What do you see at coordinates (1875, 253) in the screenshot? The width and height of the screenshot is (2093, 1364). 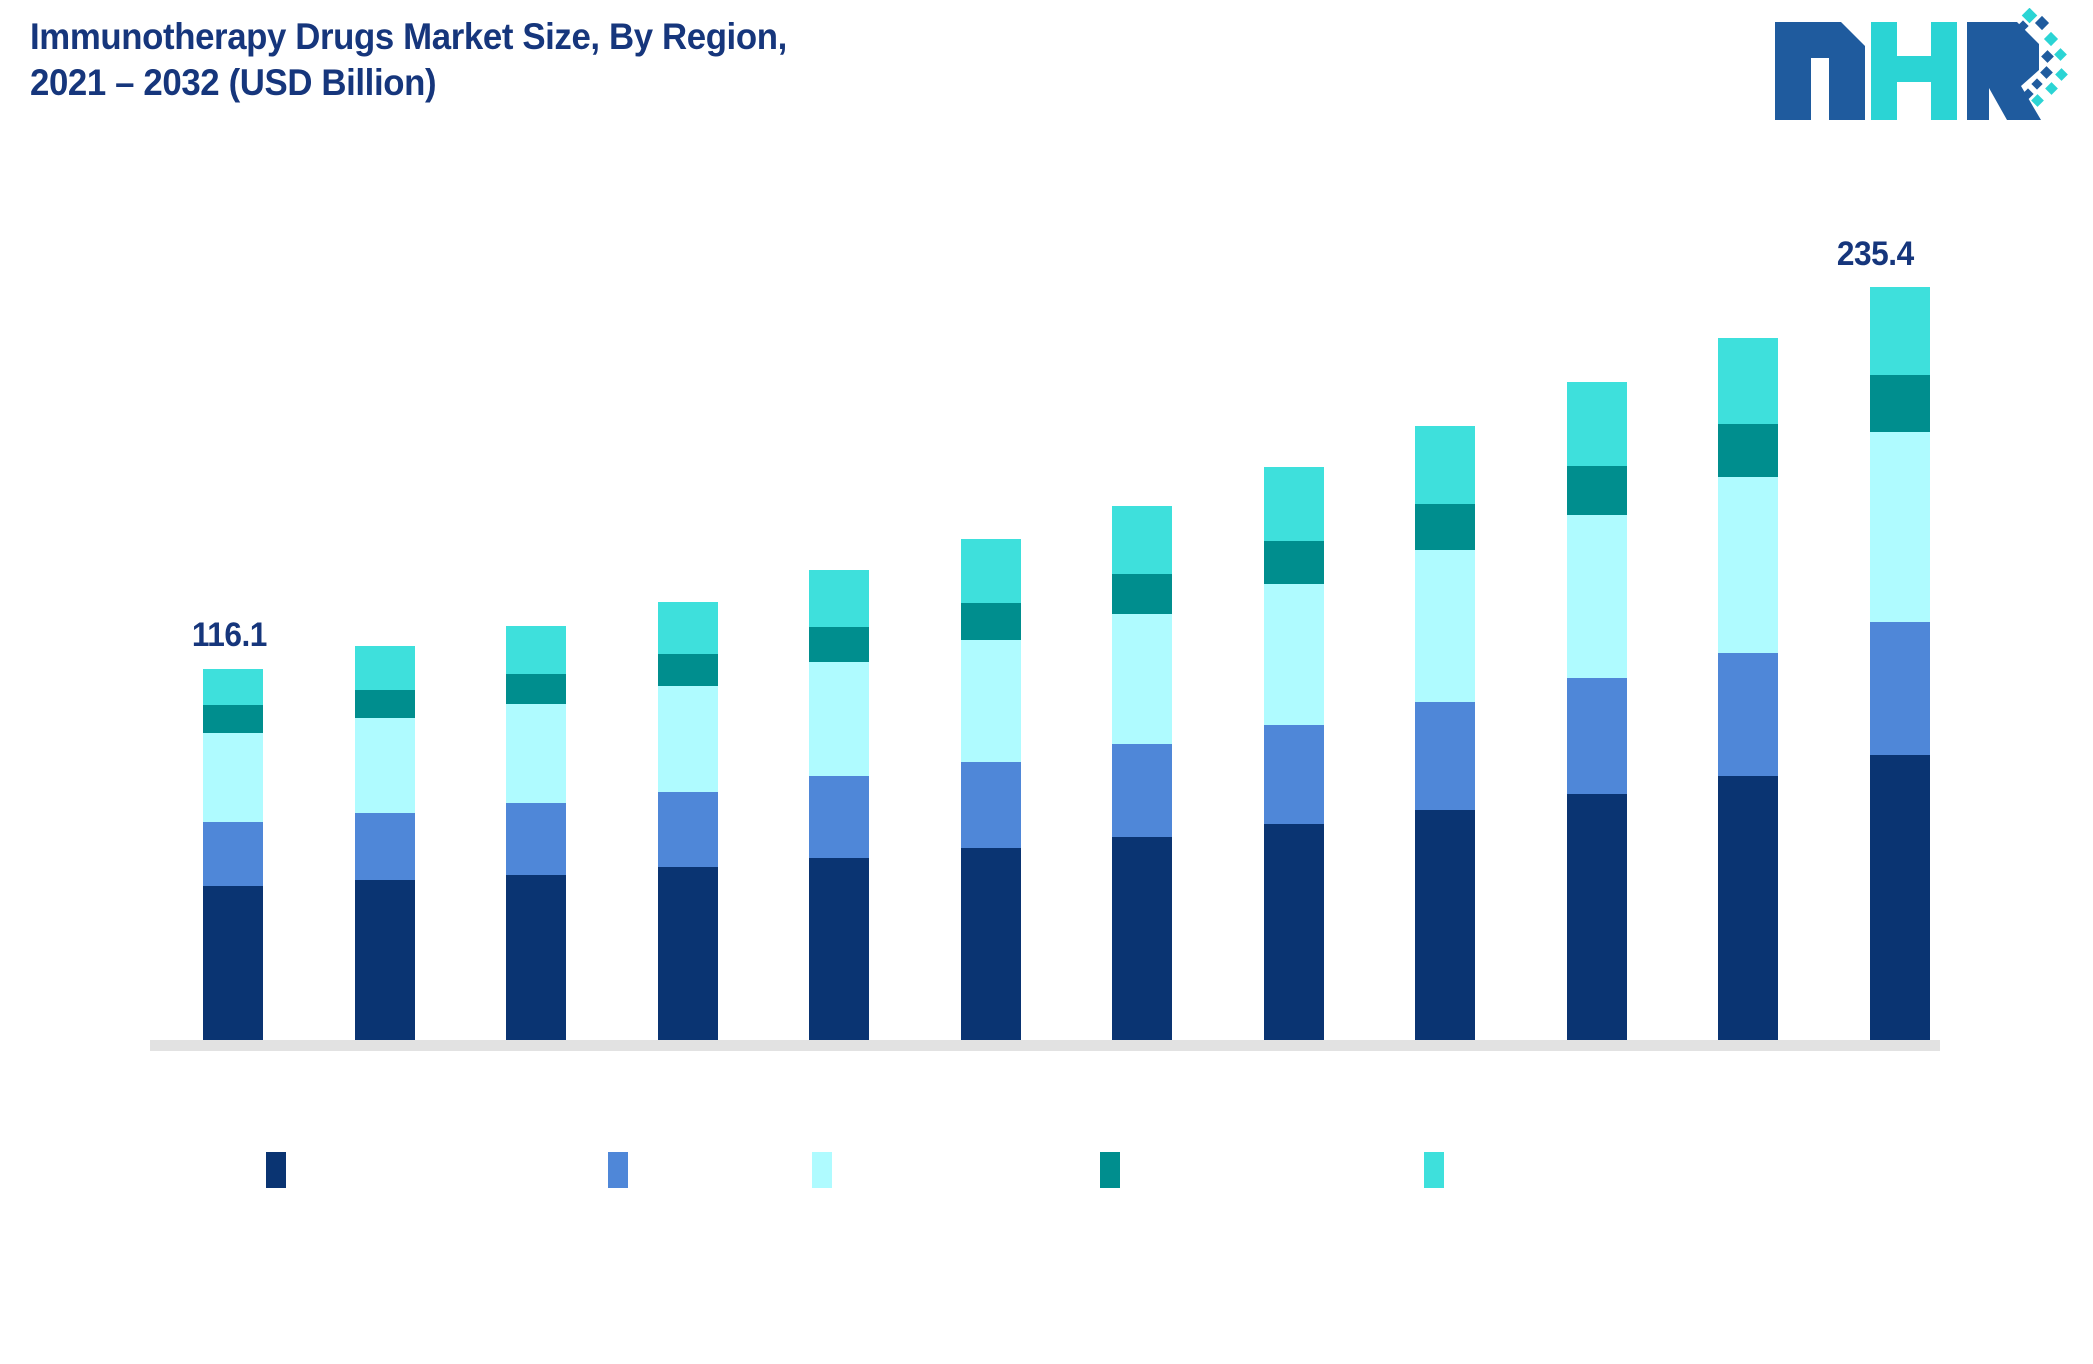 I see `value-label-2032: 235.4` at bounding box center [1875, 253].